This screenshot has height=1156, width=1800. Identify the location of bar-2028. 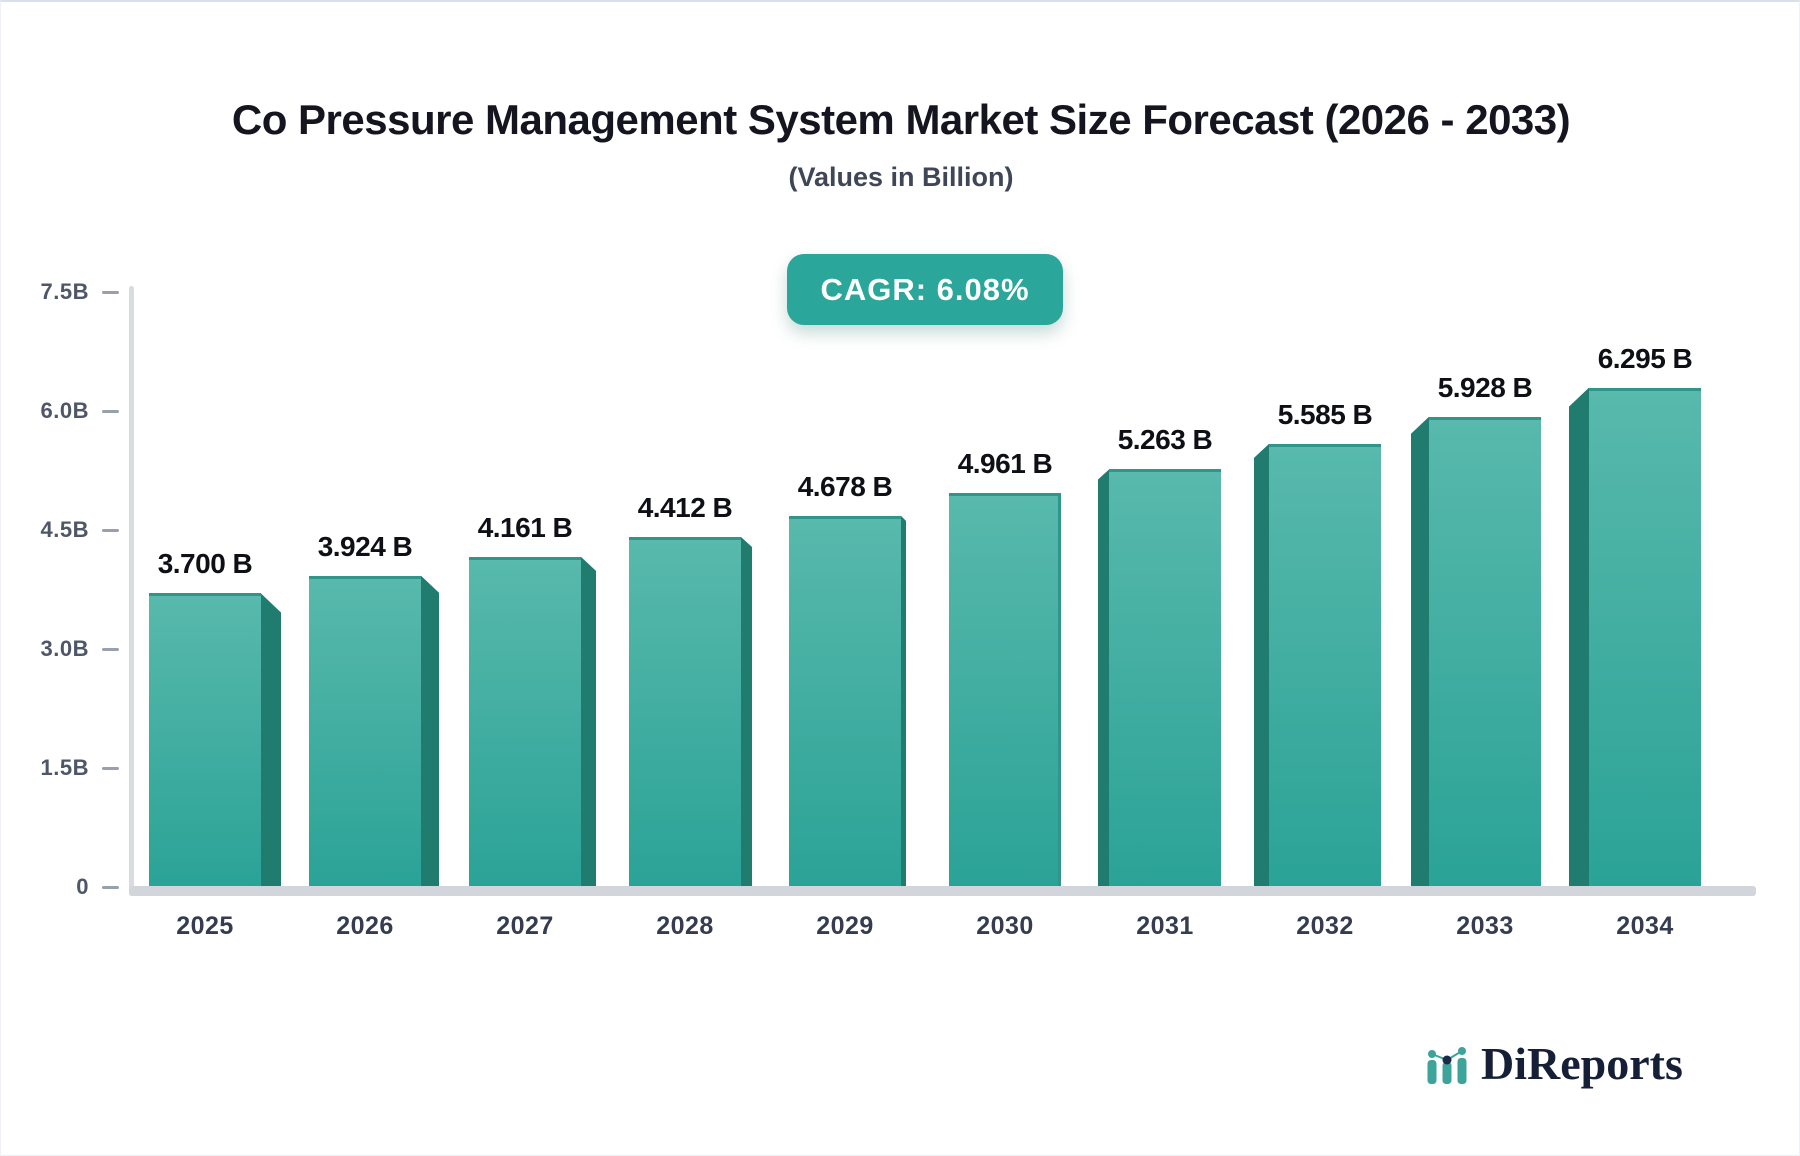
(685, 714).